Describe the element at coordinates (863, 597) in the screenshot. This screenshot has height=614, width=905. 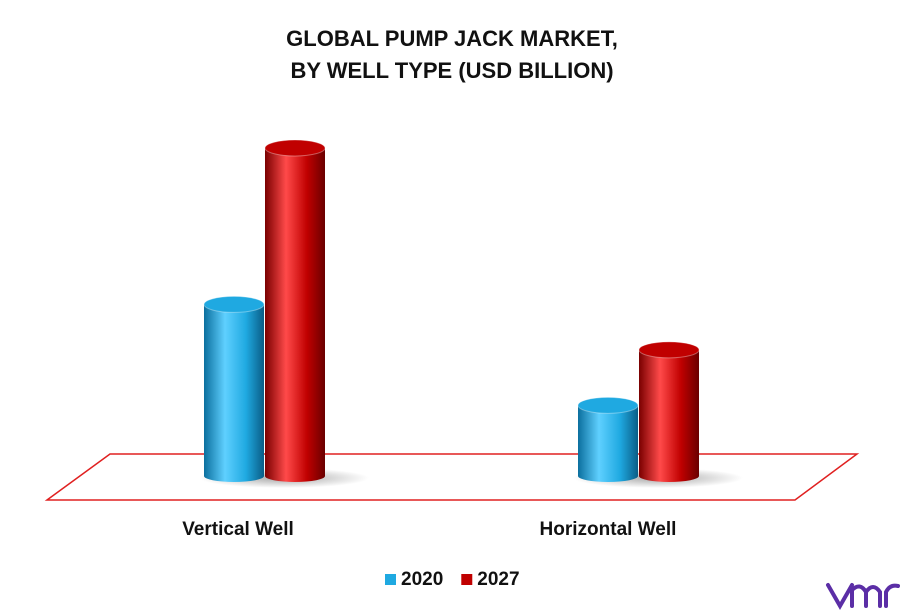
I see `logo` at that location.